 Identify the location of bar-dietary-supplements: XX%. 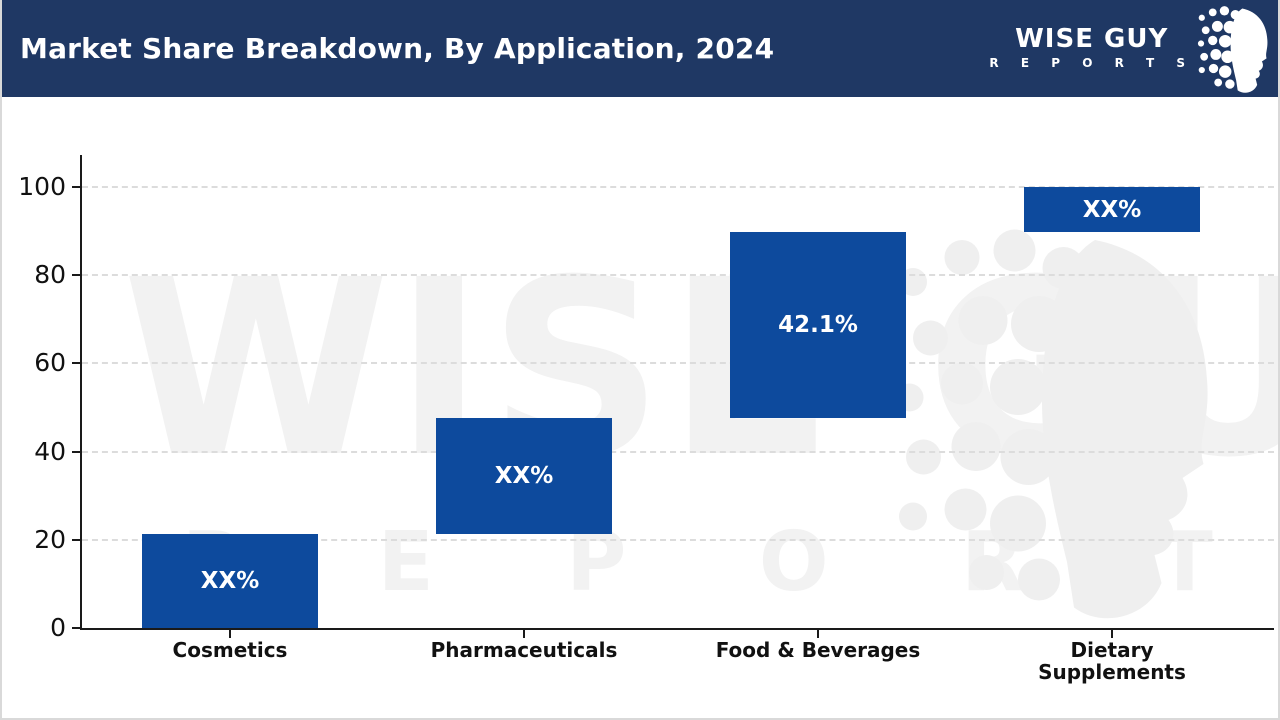
(1112, 210).